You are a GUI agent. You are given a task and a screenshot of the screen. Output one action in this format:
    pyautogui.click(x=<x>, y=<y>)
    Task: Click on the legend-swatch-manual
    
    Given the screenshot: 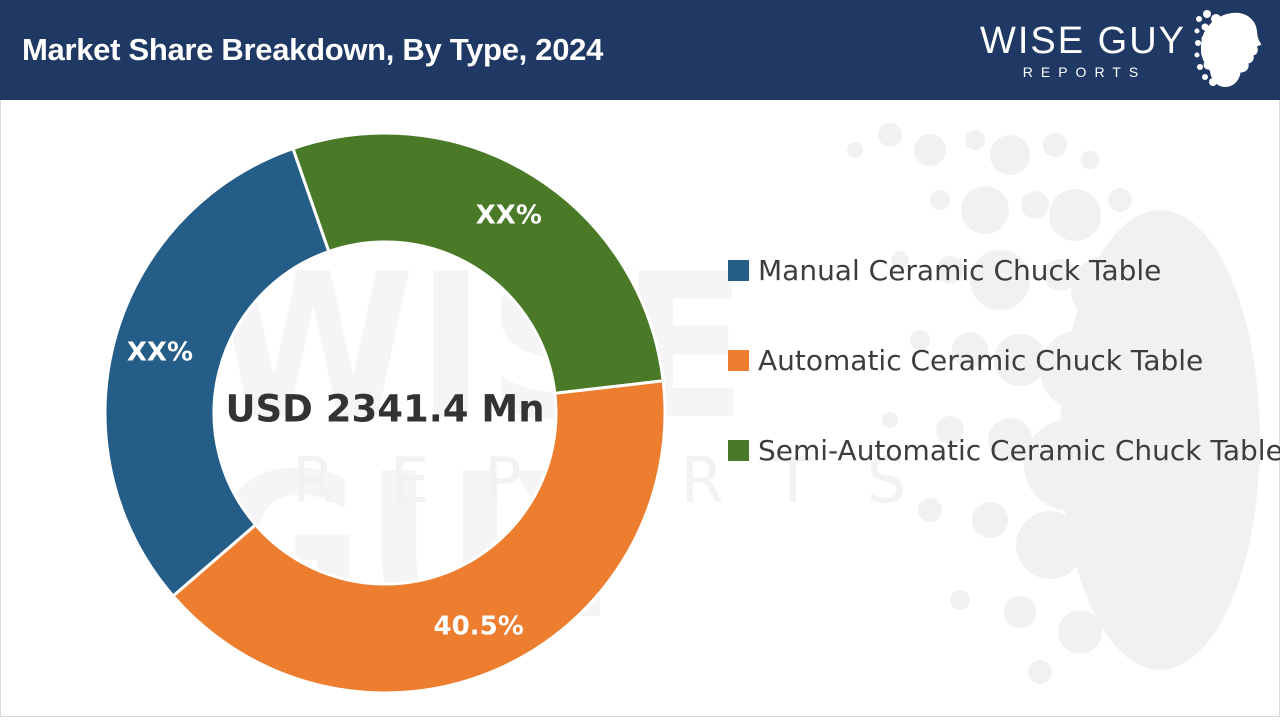 What is the action you would take?
    pyautogui.click(x=738, y=270)
    